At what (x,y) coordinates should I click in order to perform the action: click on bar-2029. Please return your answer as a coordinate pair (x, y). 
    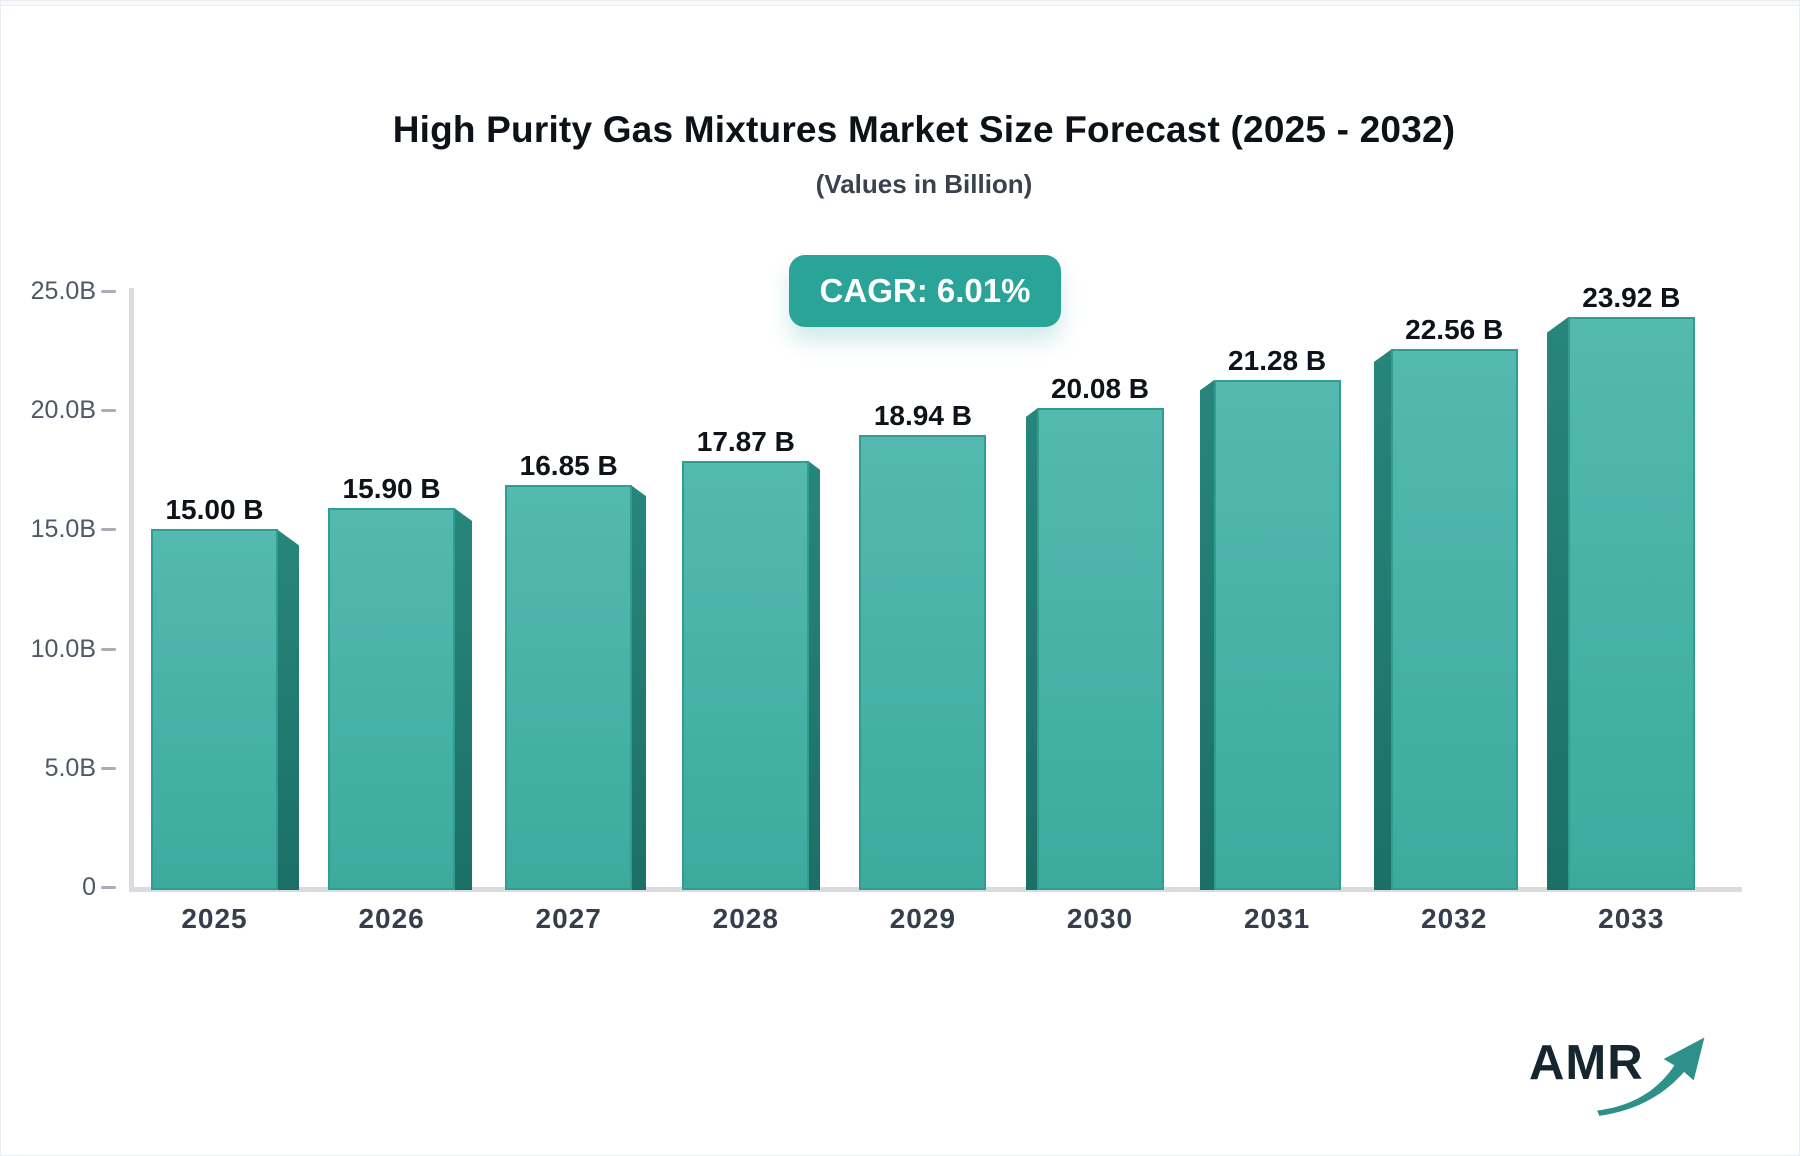
    Looking at the image, I should click on (923, 662).